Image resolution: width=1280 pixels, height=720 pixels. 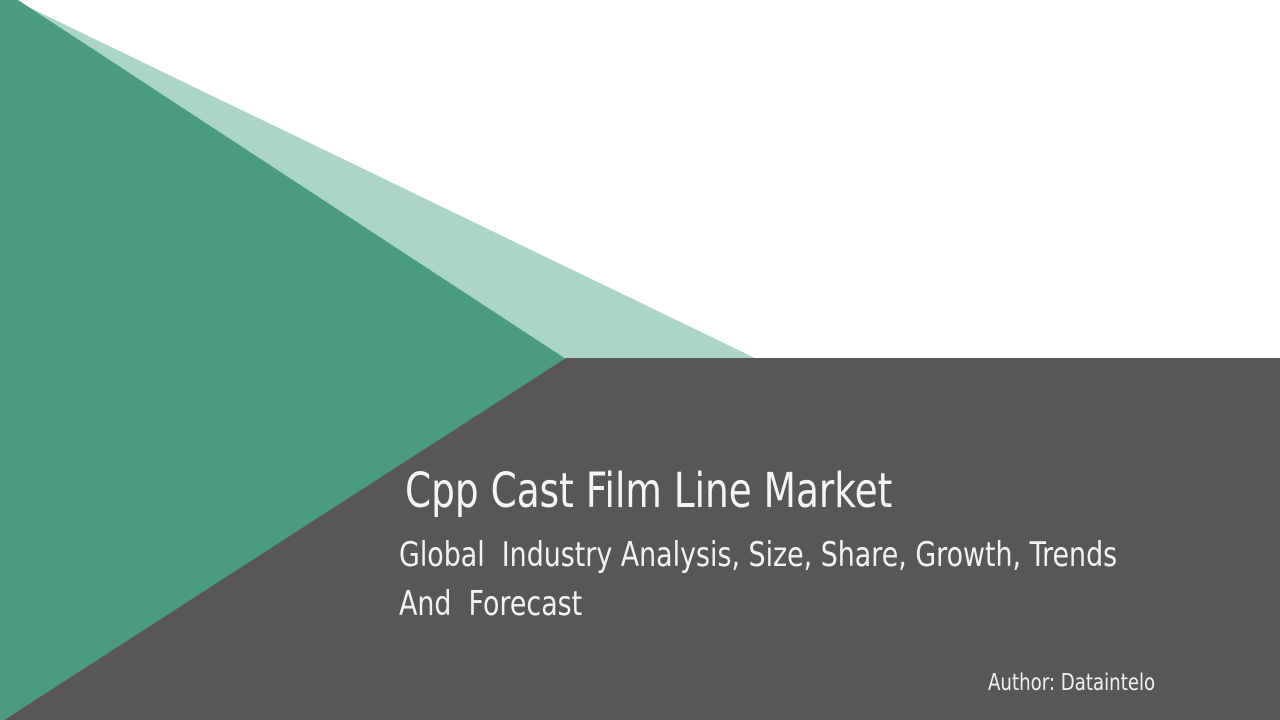 I want to click on report-title: Cpp Cast Film Line Market, so click(x=649, y=491).